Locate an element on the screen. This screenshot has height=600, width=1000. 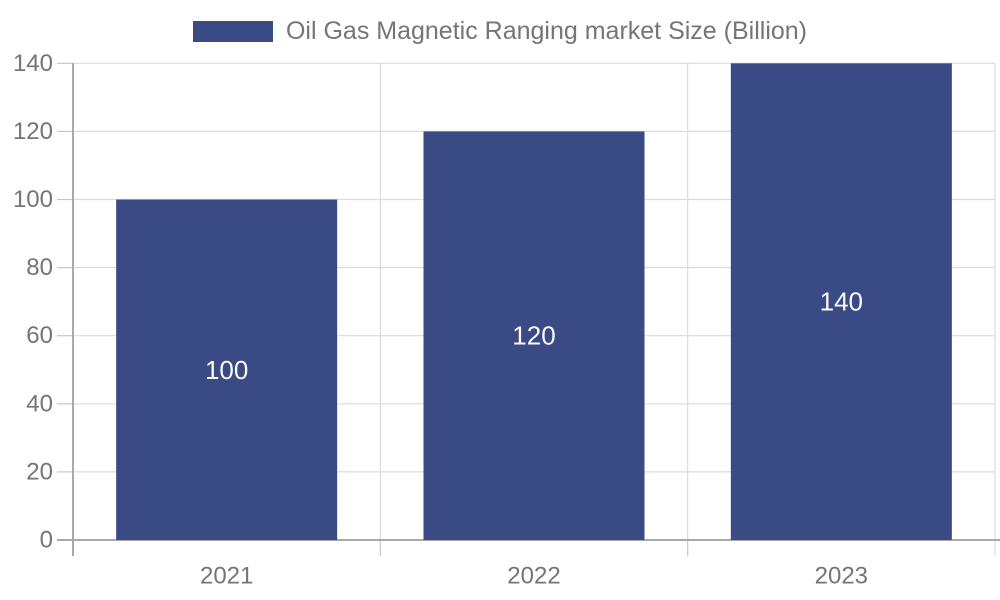
legend-swatch is located at coordinates (232, 31).